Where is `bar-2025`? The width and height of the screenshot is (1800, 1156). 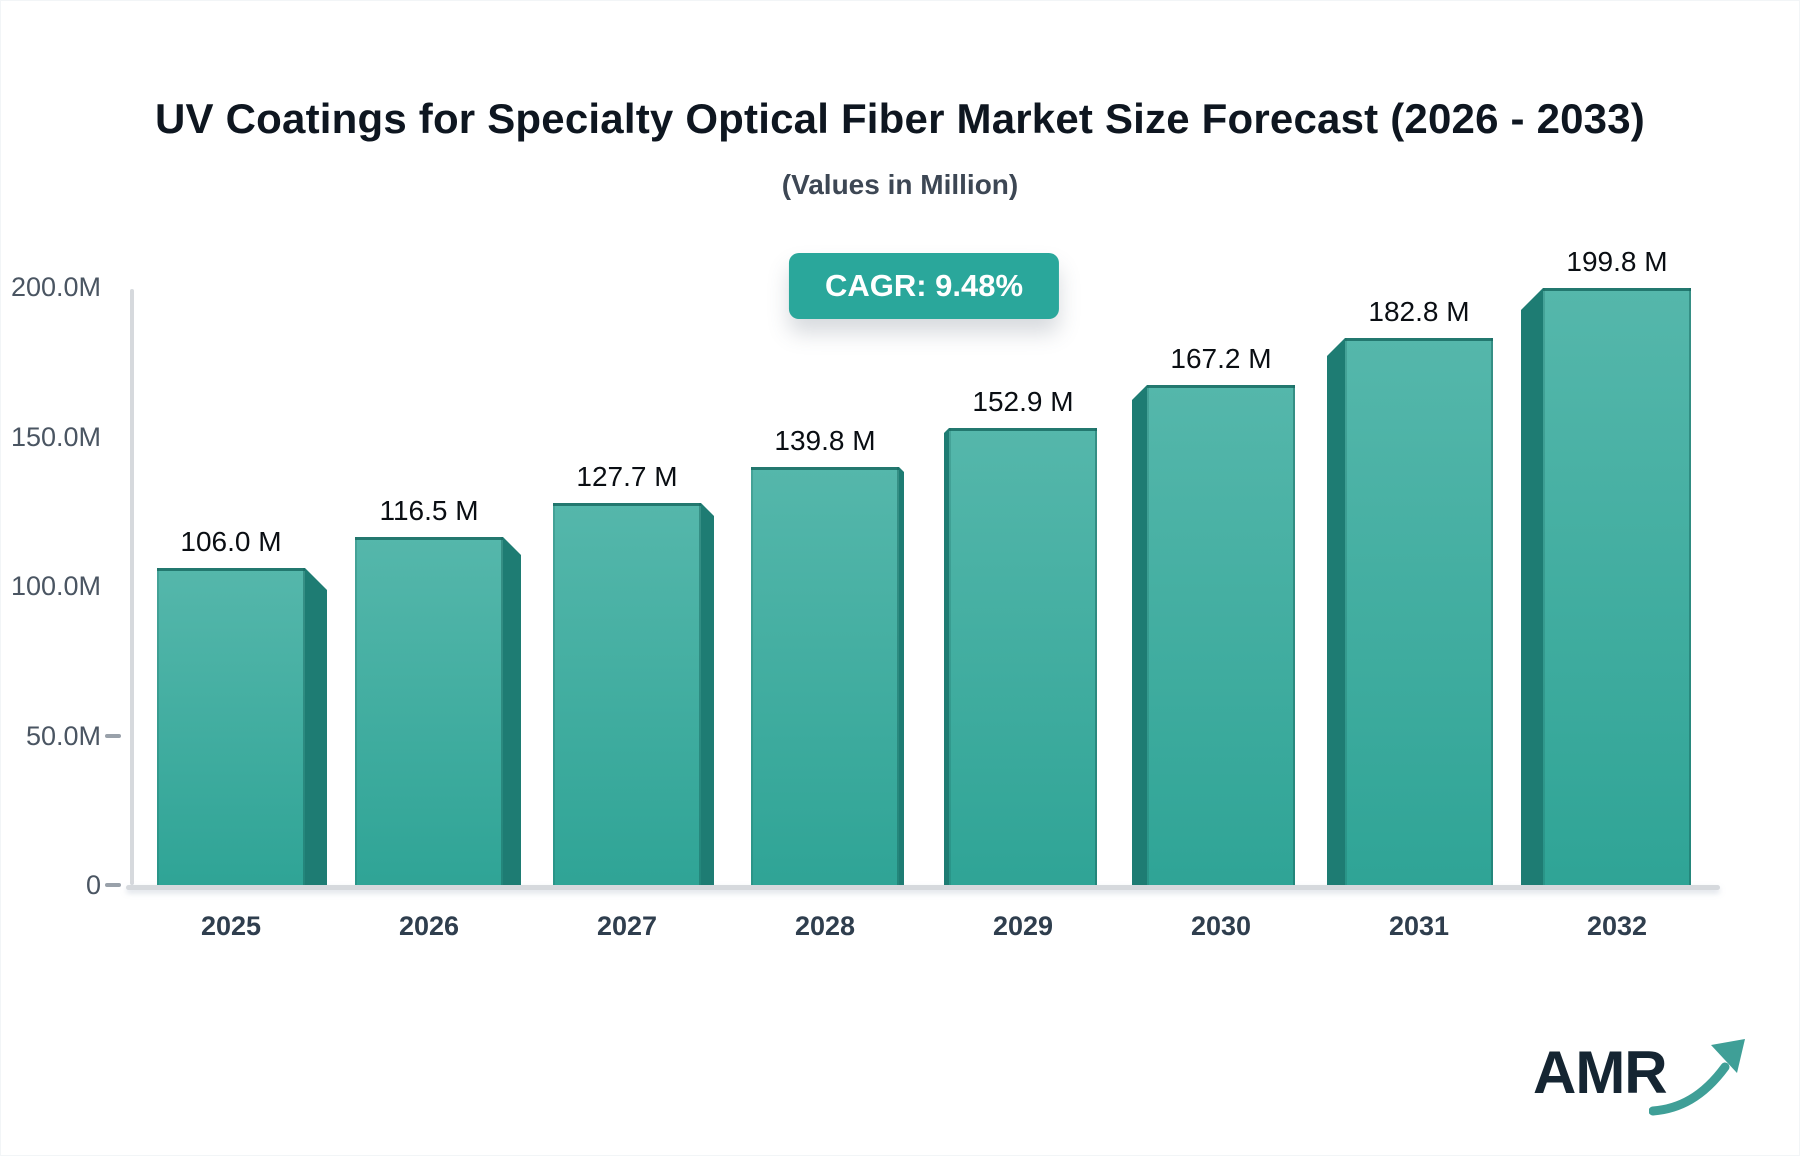 bar-2025 is located at coordinates (231, 726).